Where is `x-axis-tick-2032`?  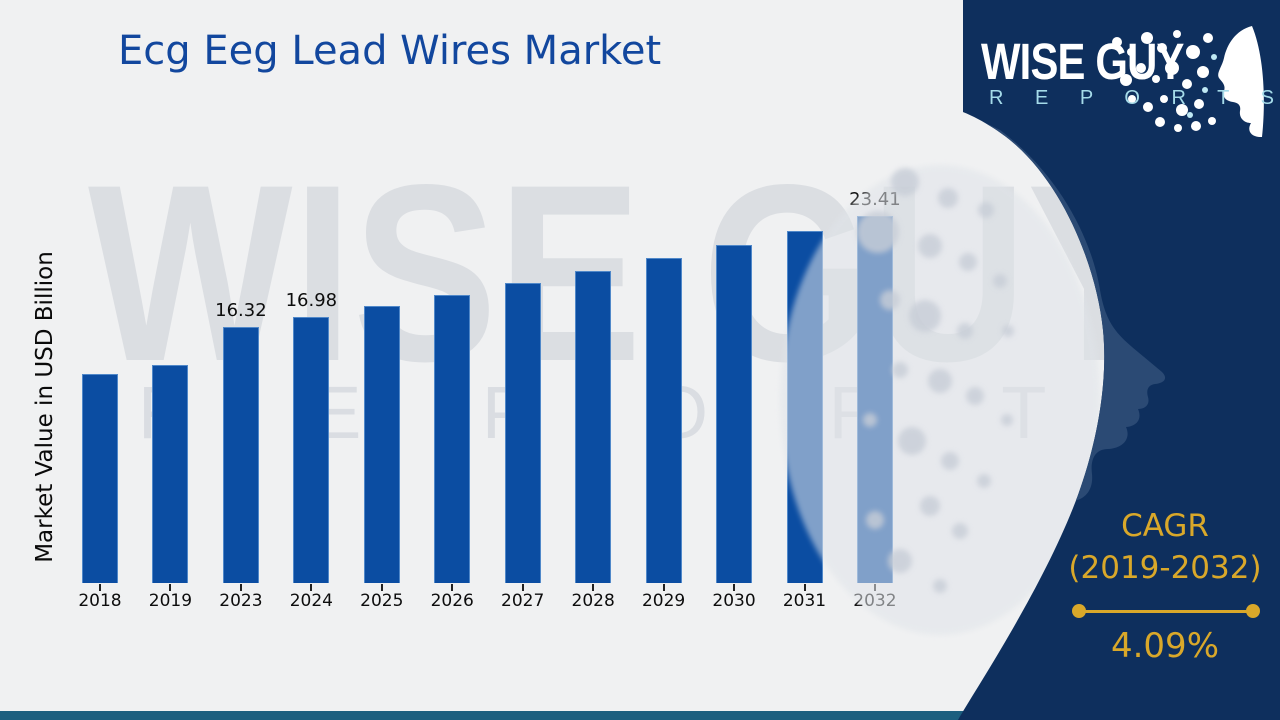
x-axis-tick-2032 is located at coordinates (874, 587).